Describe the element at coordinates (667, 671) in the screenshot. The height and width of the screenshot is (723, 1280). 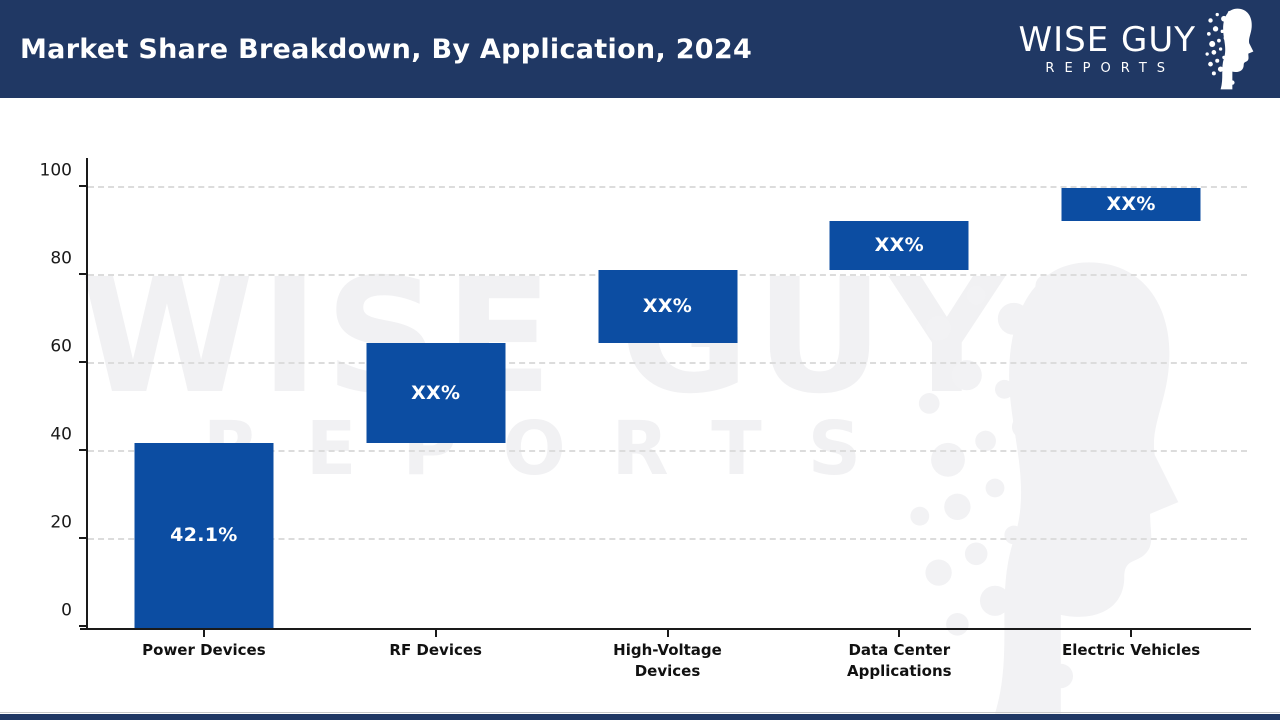
I see `x-axis-label-line: Devices` at that location.